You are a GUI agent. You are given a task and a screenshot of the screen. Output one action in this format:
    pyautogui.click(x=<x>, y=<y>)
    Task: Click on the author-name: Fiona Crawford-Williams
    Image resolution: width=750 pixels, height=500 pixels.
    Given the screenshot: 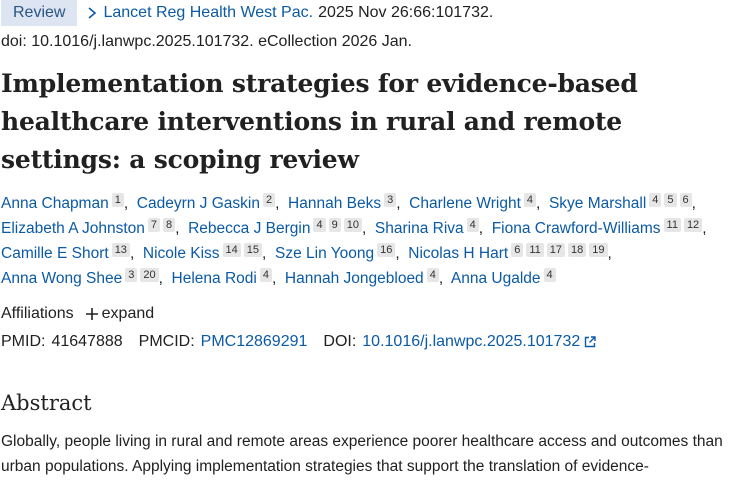 What is the action you would take?
    pyautogui.click(x=576, y=228)
    